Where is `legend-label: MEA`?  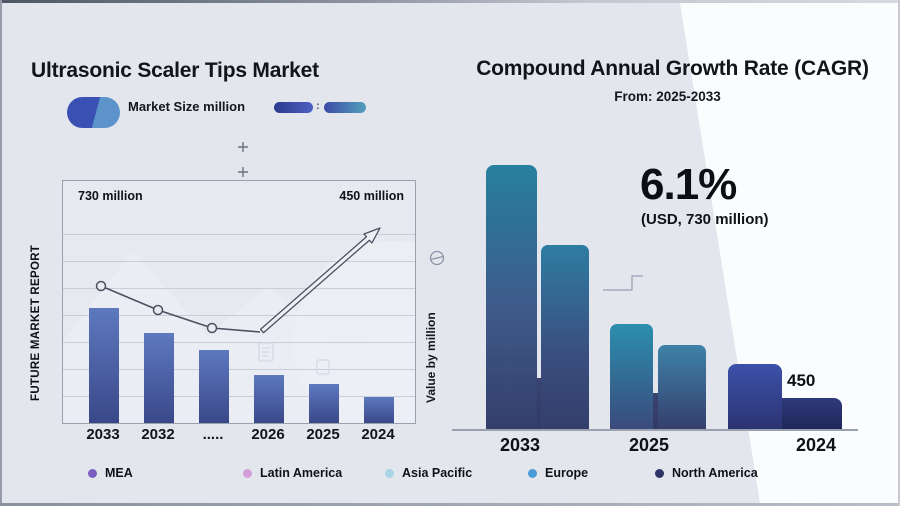 legend-label: MEA is located at coordinates (119, 473).